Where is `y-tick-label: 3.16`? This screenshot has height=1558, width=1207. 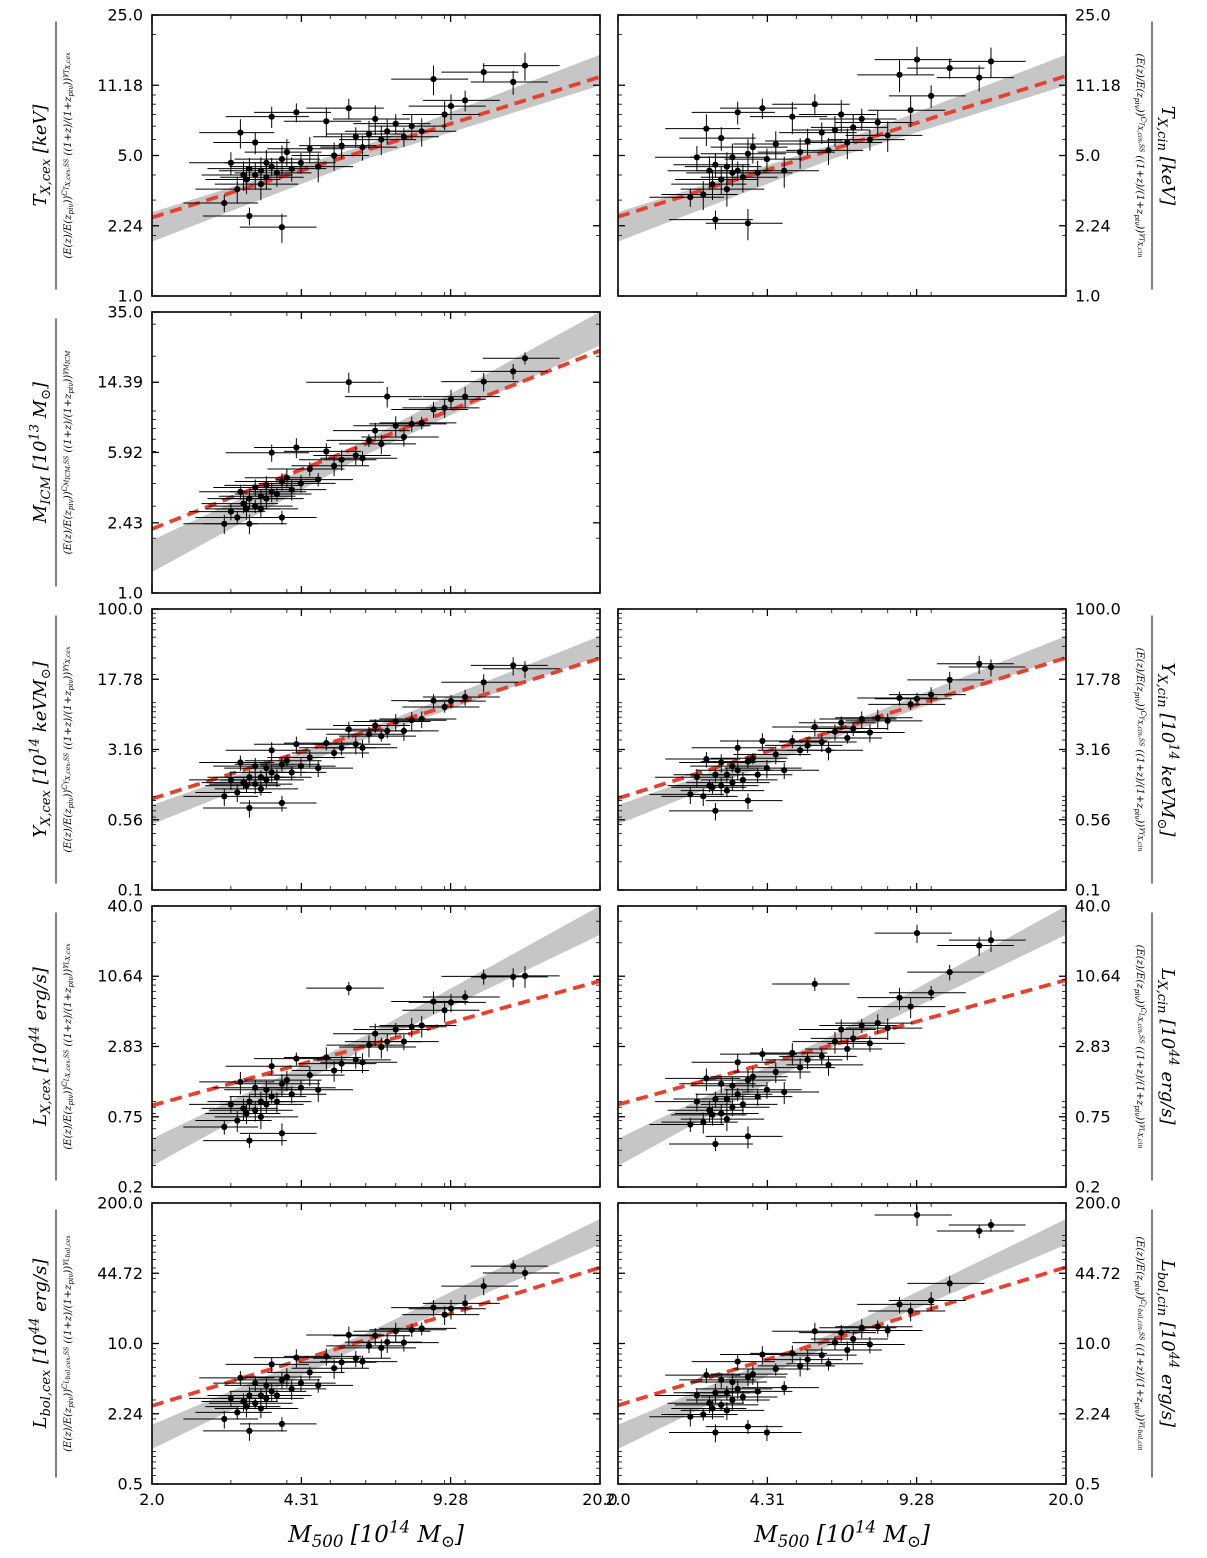
y-tick-label: 3.16 is located at coordinates (1093, 749).